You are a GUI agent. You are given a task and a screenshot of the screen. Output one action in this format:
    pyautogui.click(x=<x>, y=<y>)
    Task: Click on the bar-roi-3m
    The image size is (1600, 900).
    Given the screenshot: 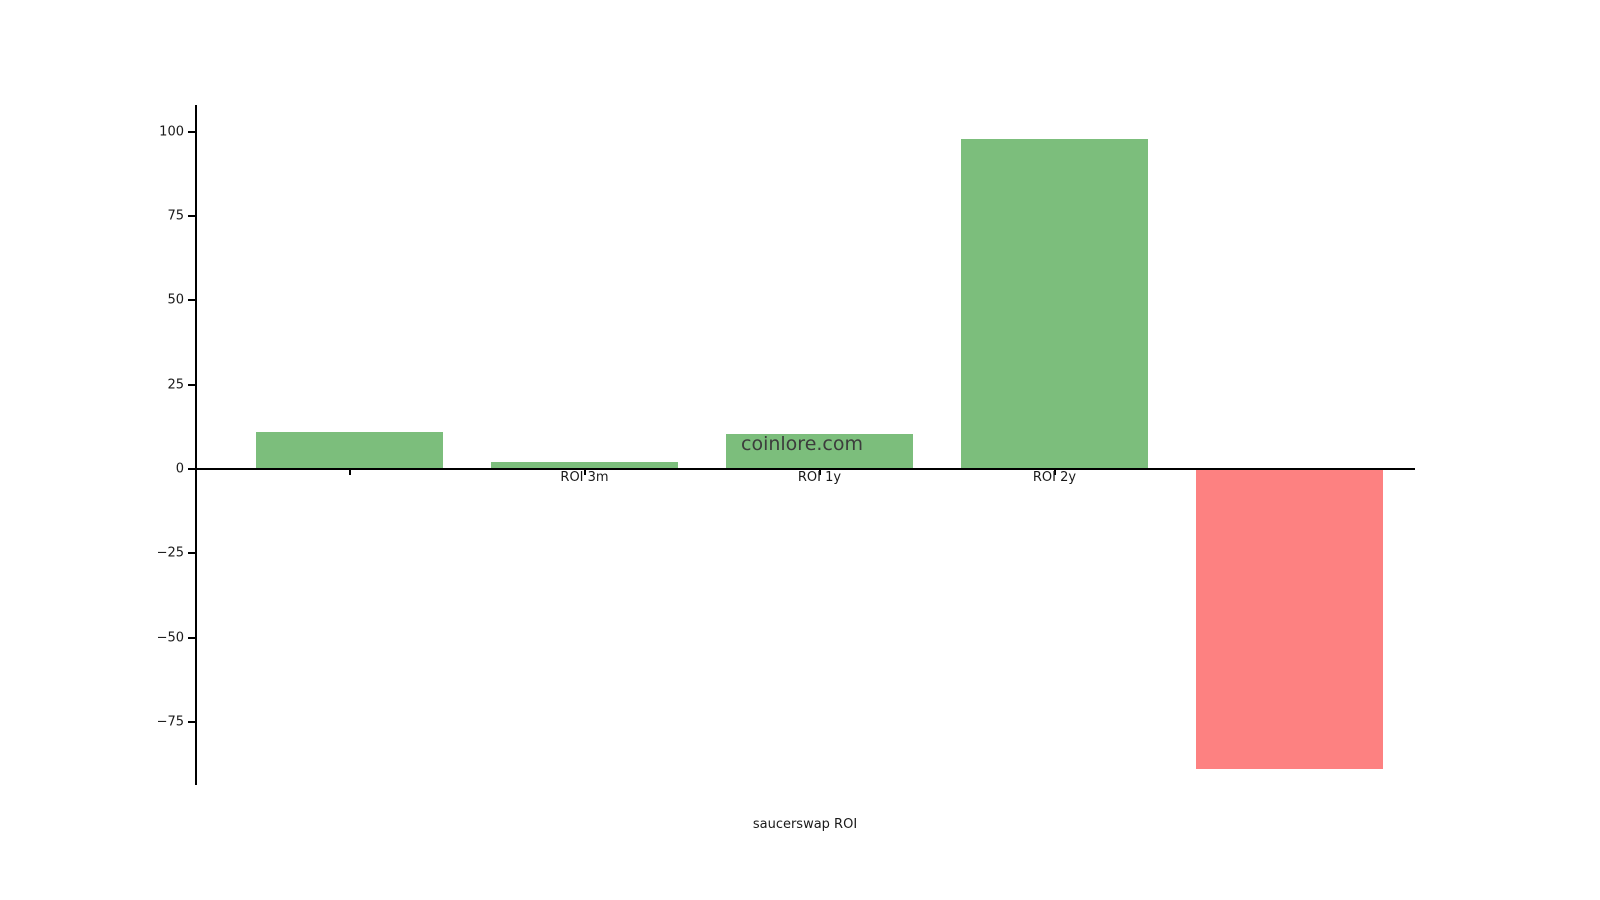 What is the action you would take?
    pyautogui.click(x=584, y=465)
    